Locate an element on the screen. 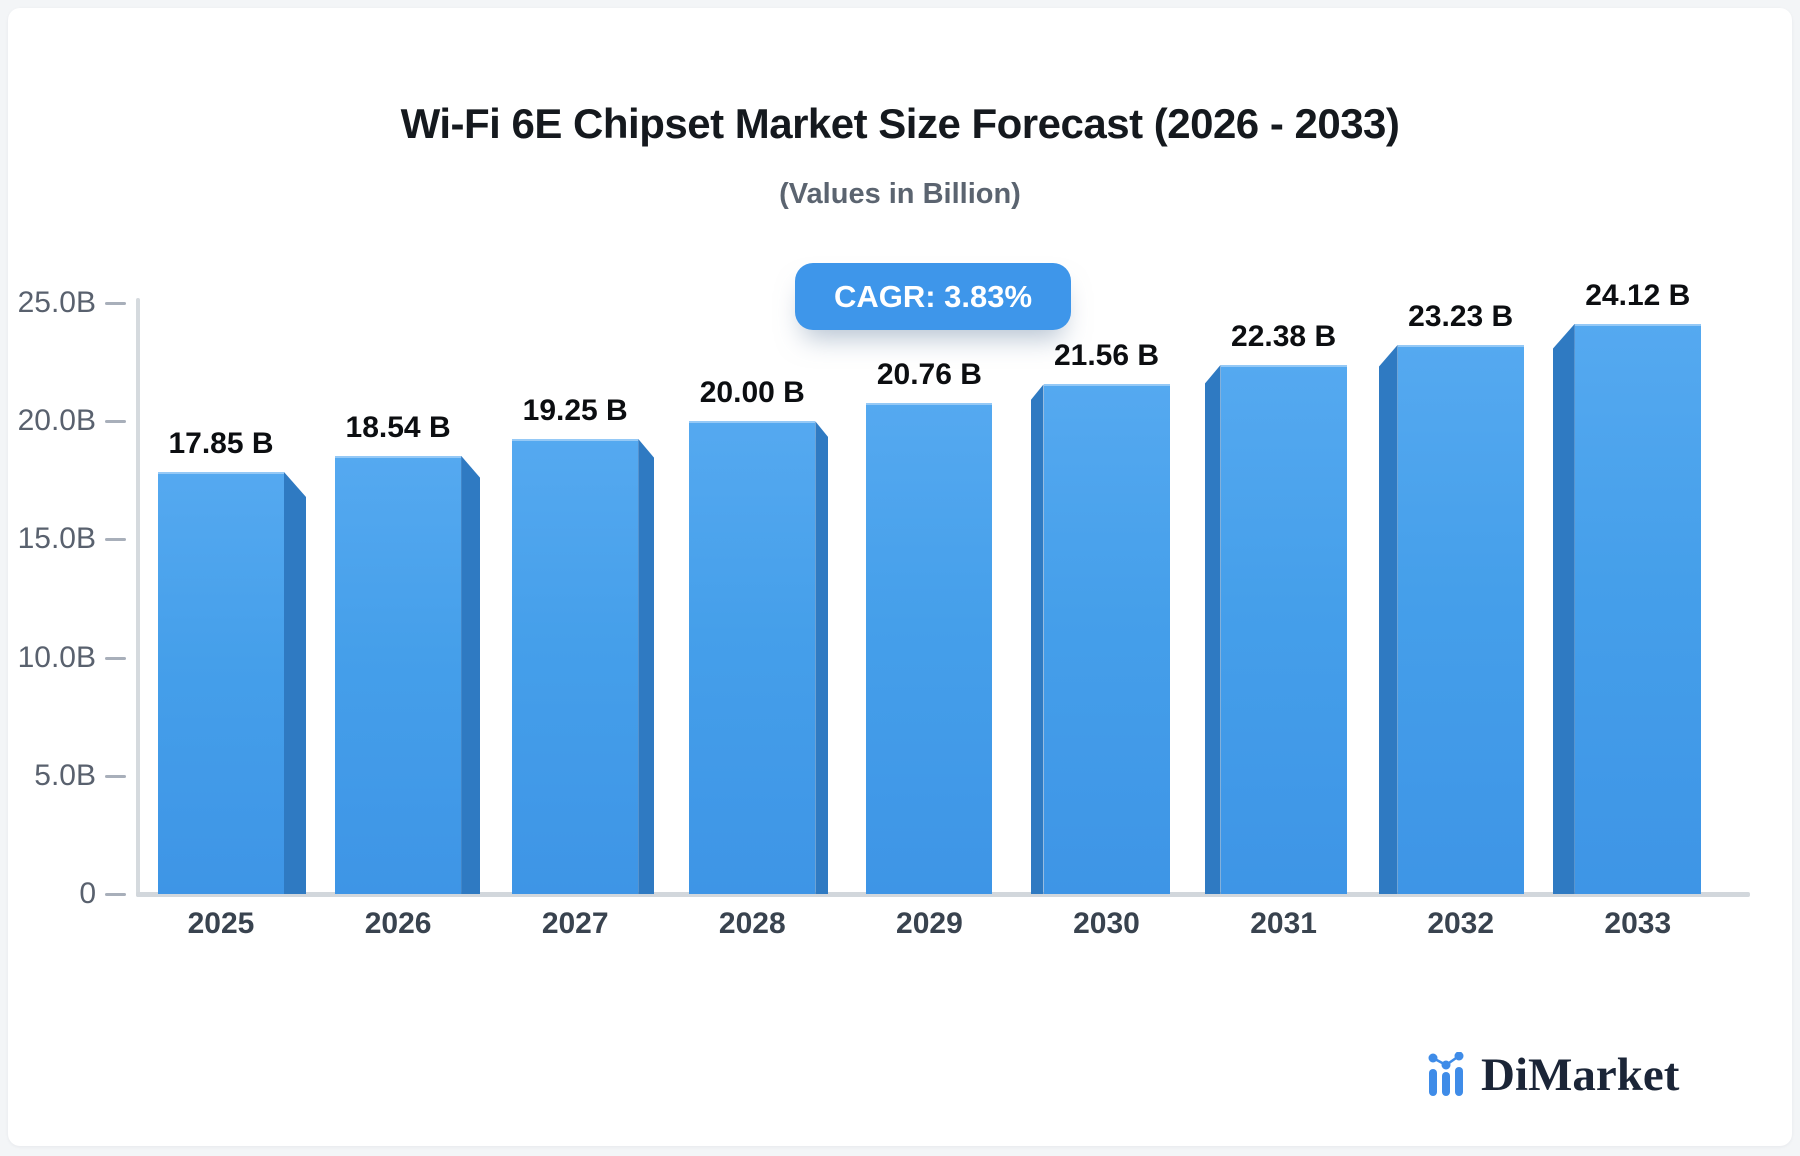 The height and width of the screenshot is (1156, 1800). dimarket-logo: DiMarket is located at coordinates (1552, 1075).